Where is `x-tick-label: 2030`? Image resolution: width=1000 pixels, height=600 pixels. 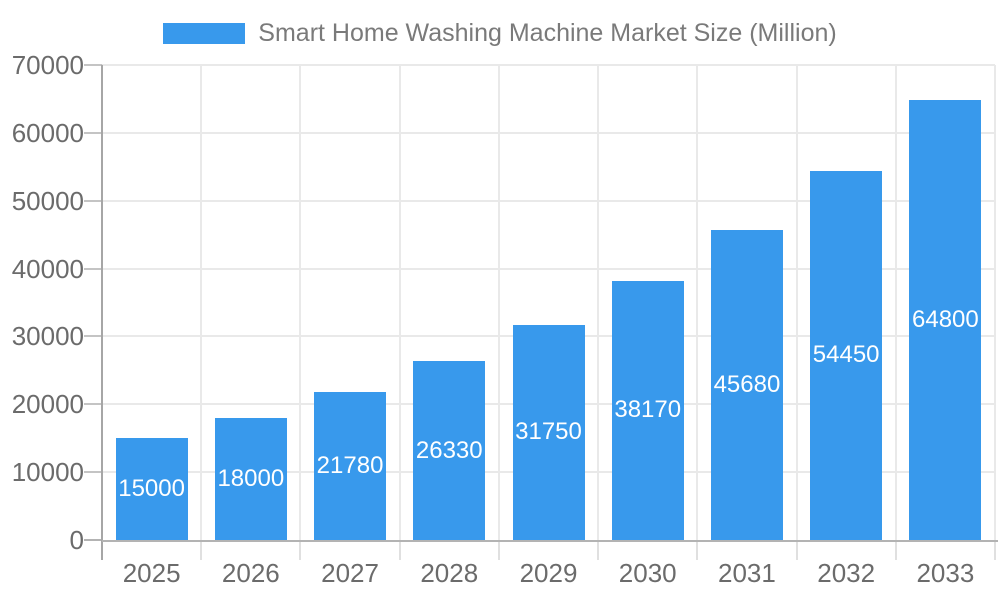
x-tick-label: 2030 is located at coordinates (647, 573).